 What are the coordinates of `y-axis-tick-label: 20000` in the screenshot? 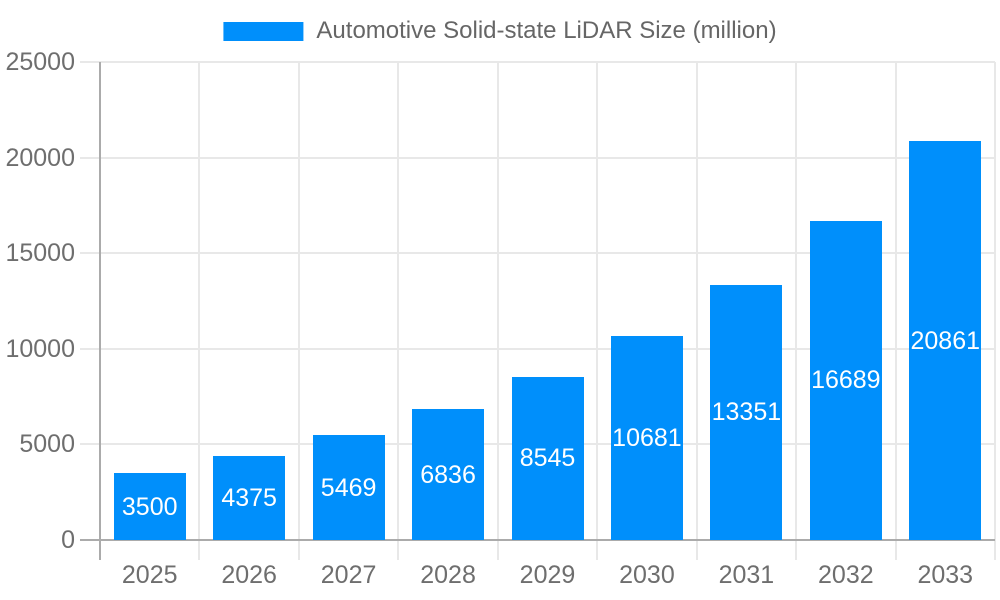 It's located at (40, 157).